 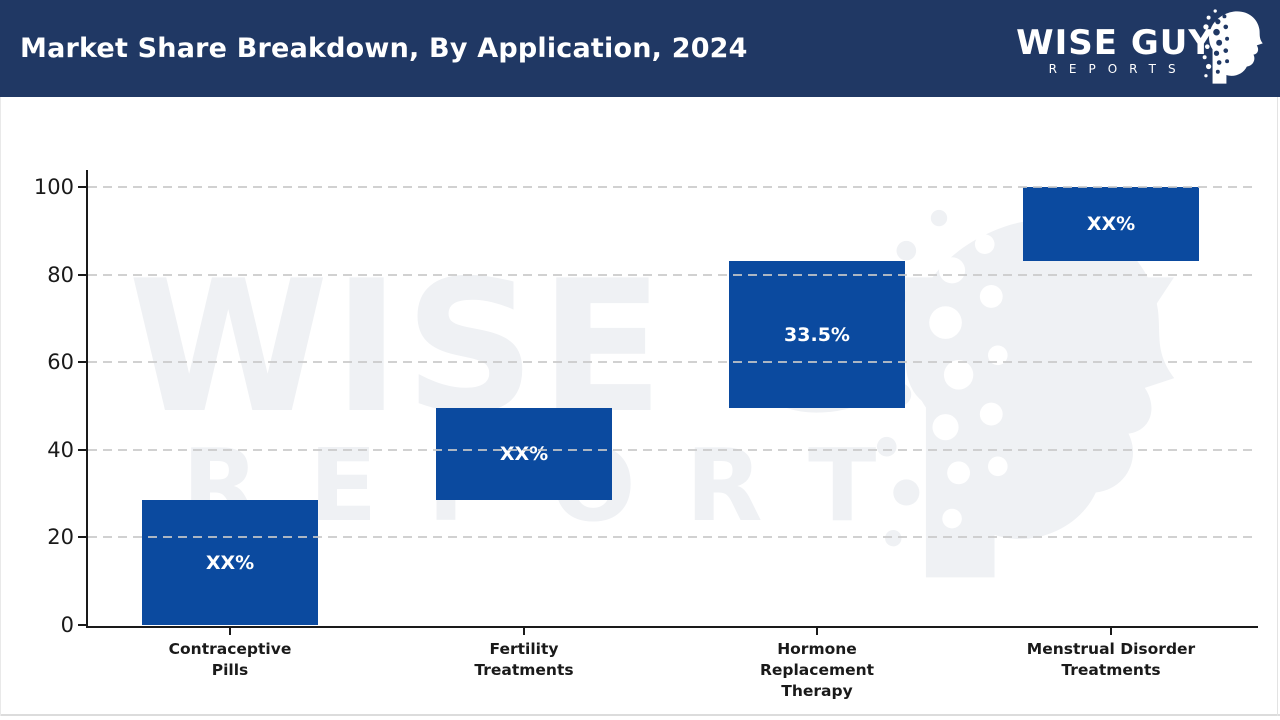 What do you see at coordinates (524, 659) in the screenshot?
I see `x-category-label-1: Fertility Treatments` at bounding box center [524, 659].